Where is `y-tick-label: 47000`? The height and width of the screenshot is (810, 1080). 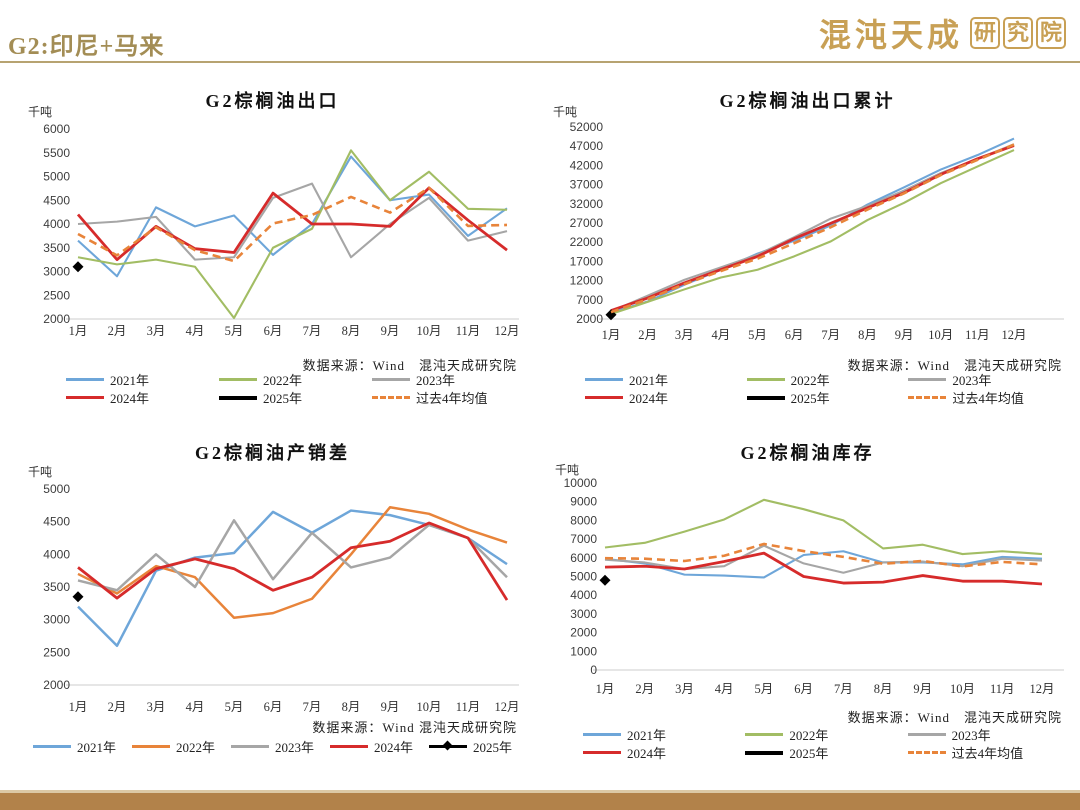 y-tick-label: 47000 is located at coordinates (587, 146).